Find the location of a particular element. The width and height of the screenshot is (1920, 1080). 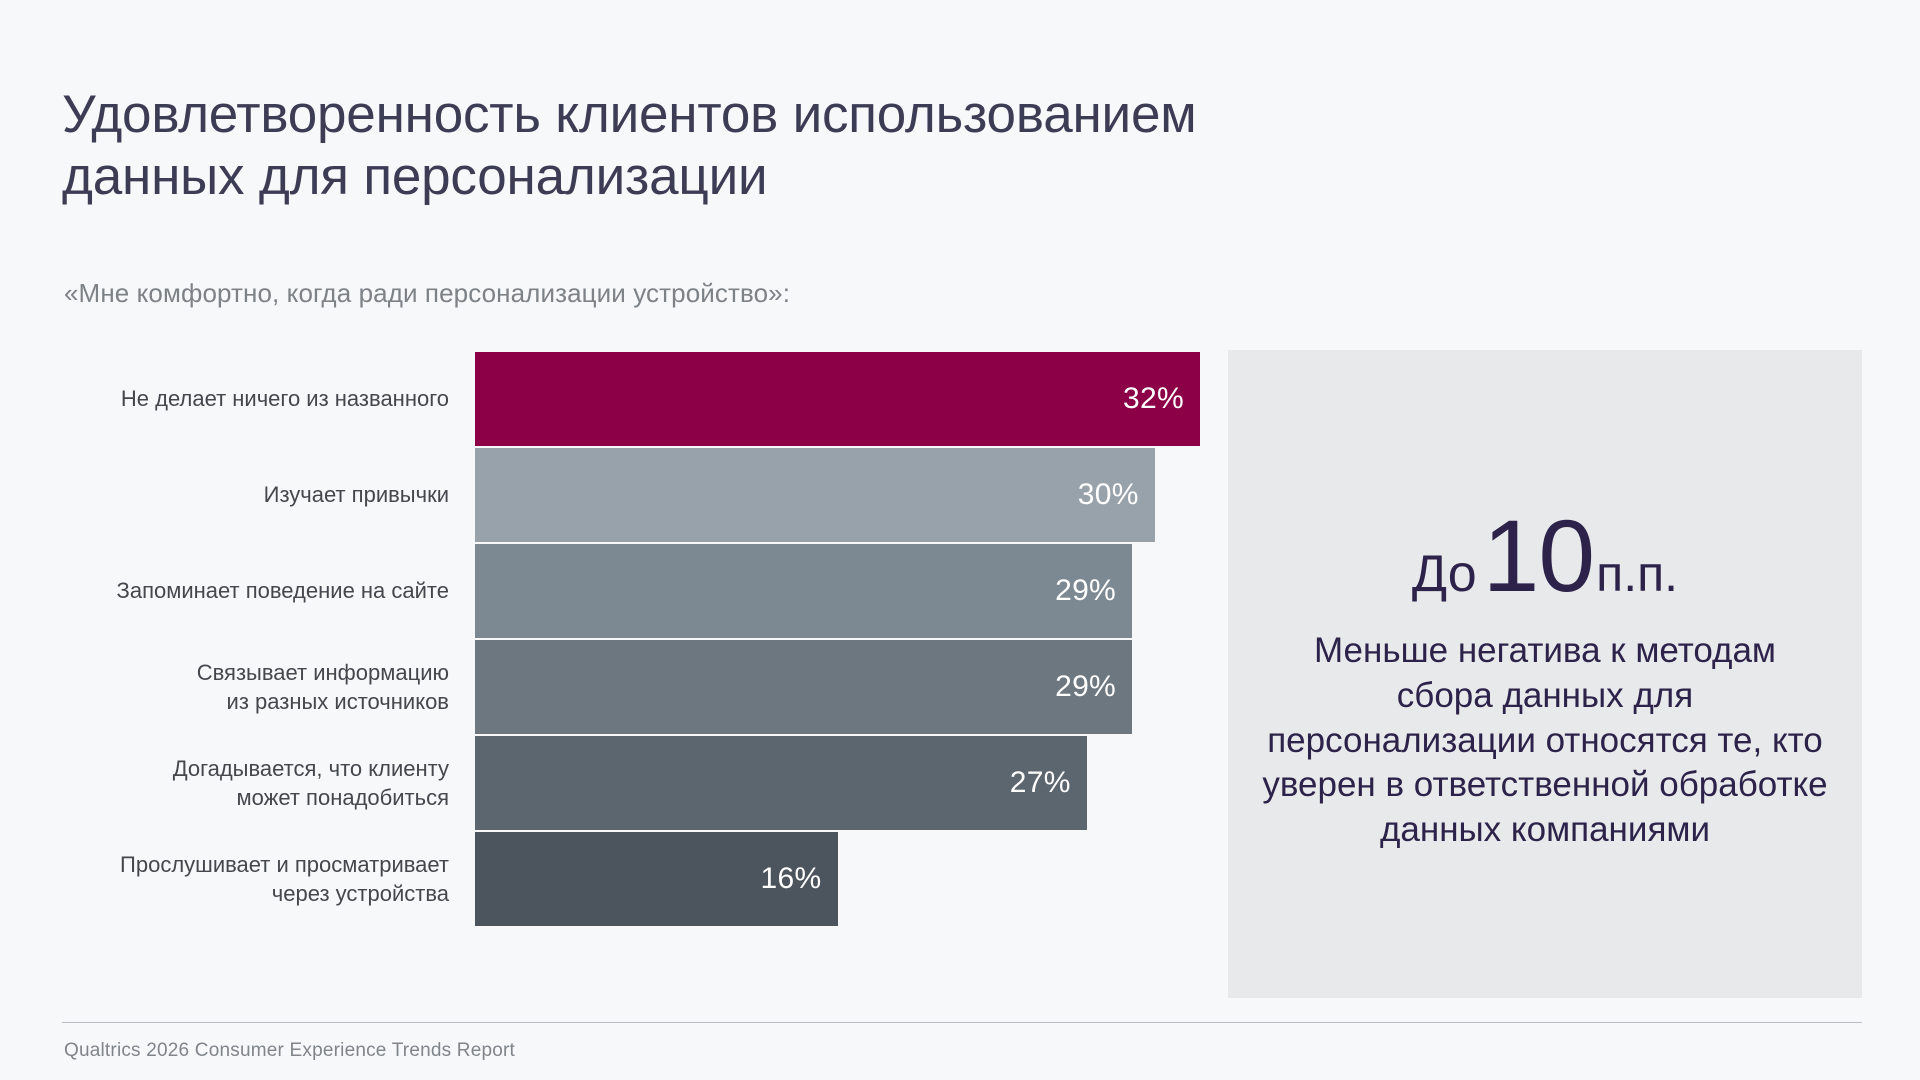

bar-label: Не делает ничего из названного is located at coordinates (237, 399).